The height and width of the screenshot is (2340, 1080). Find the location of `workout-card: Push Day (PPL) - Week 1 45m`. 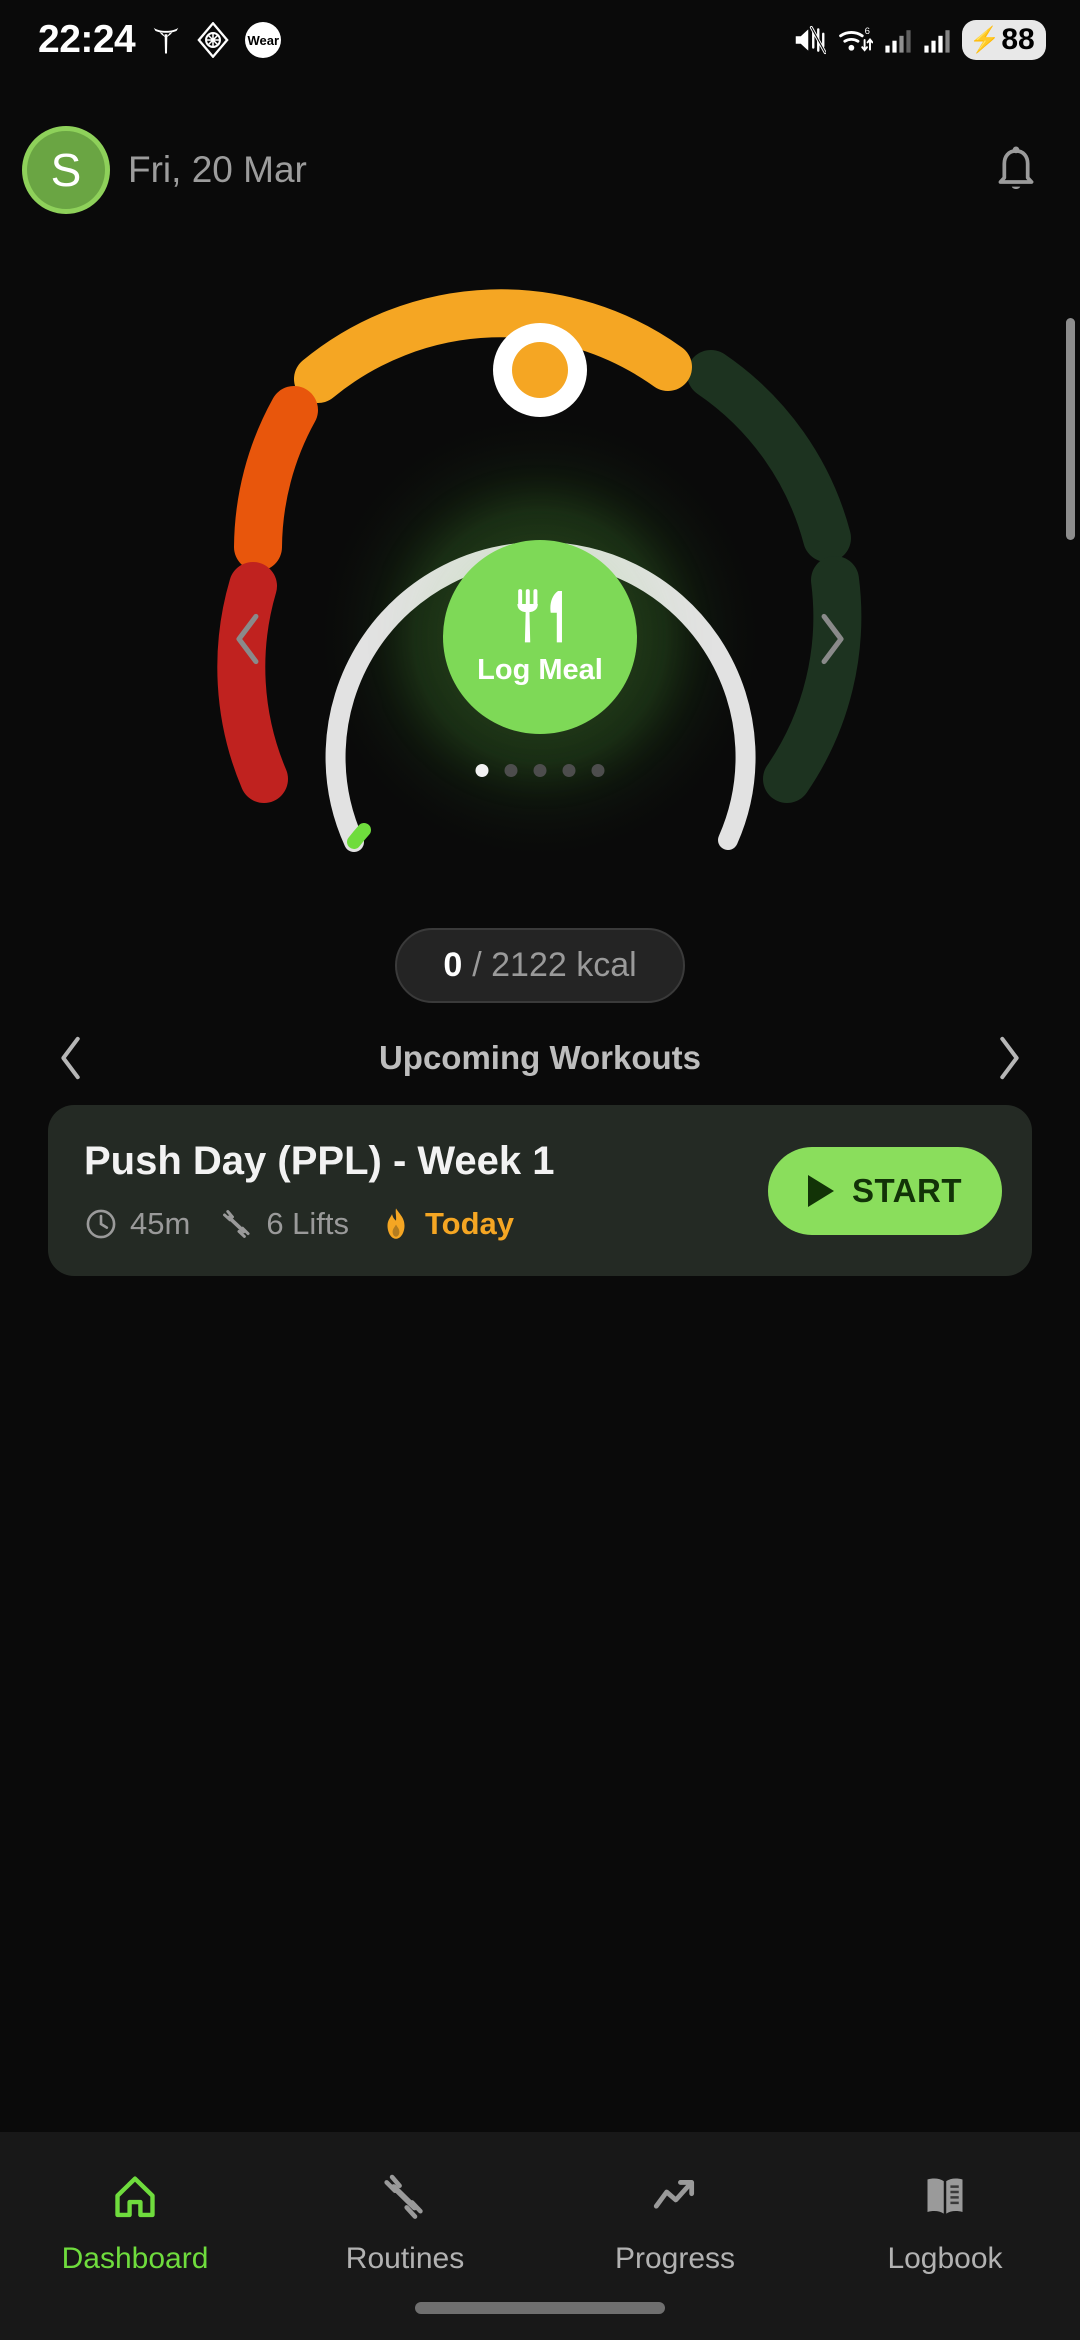

workout-card: Push Day (PPL) - Week 1 45m is located at coordinates (540, 1190).